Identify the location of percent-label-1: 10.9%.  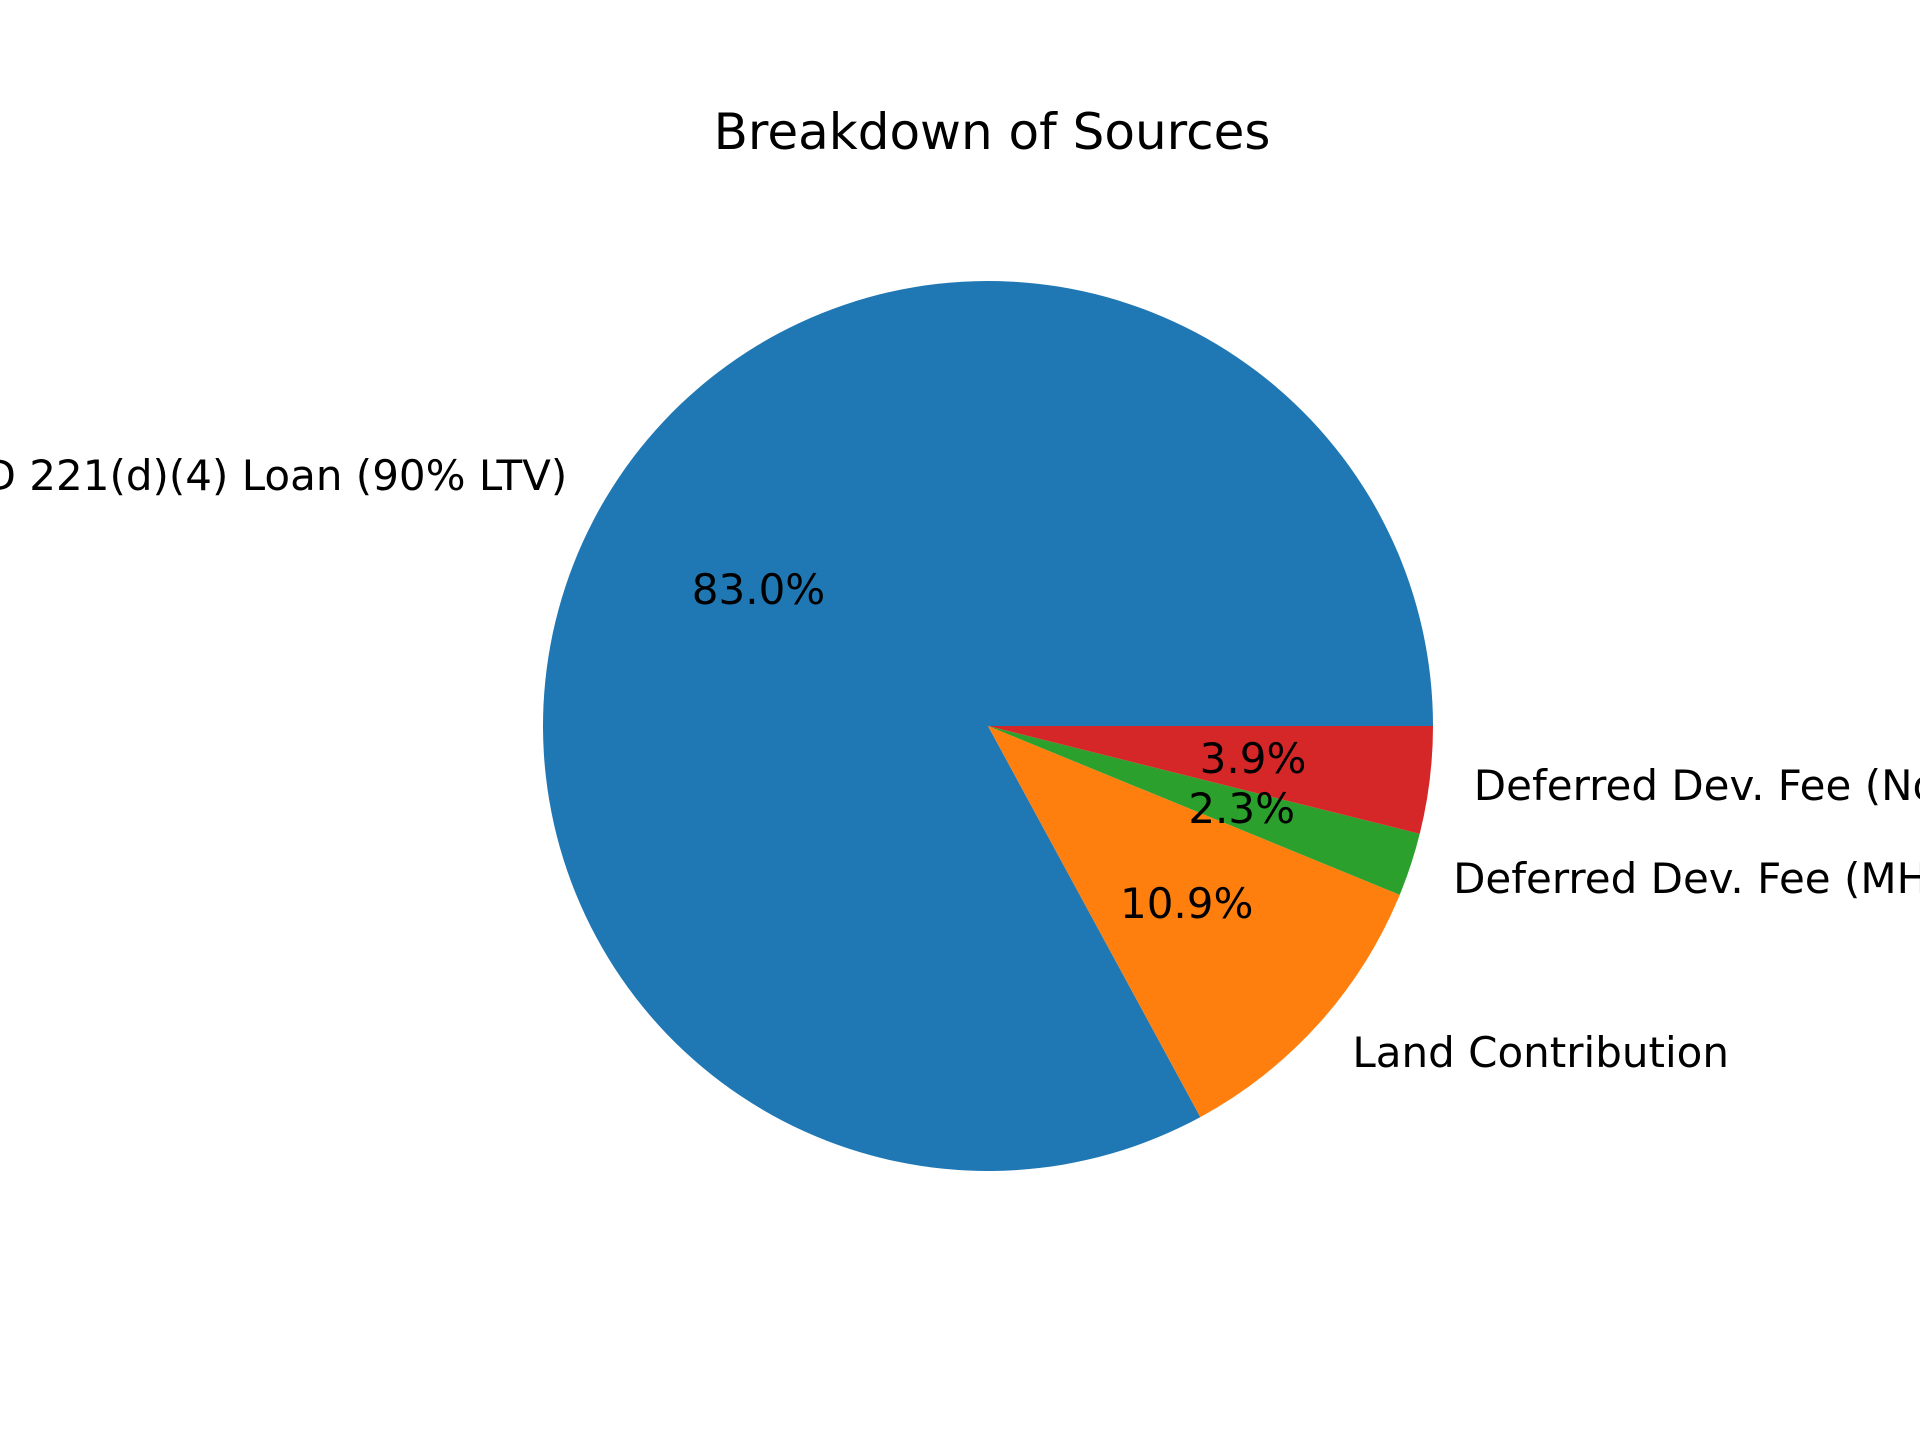
(1186, 904).